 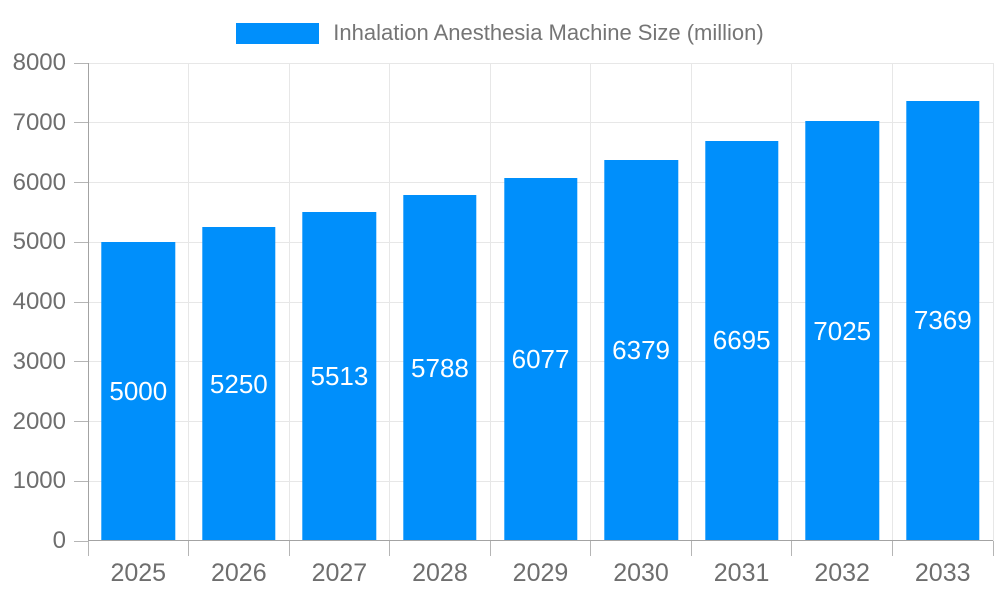 I want to click on x-tick-label: 2028, so click(x=440, y=573).